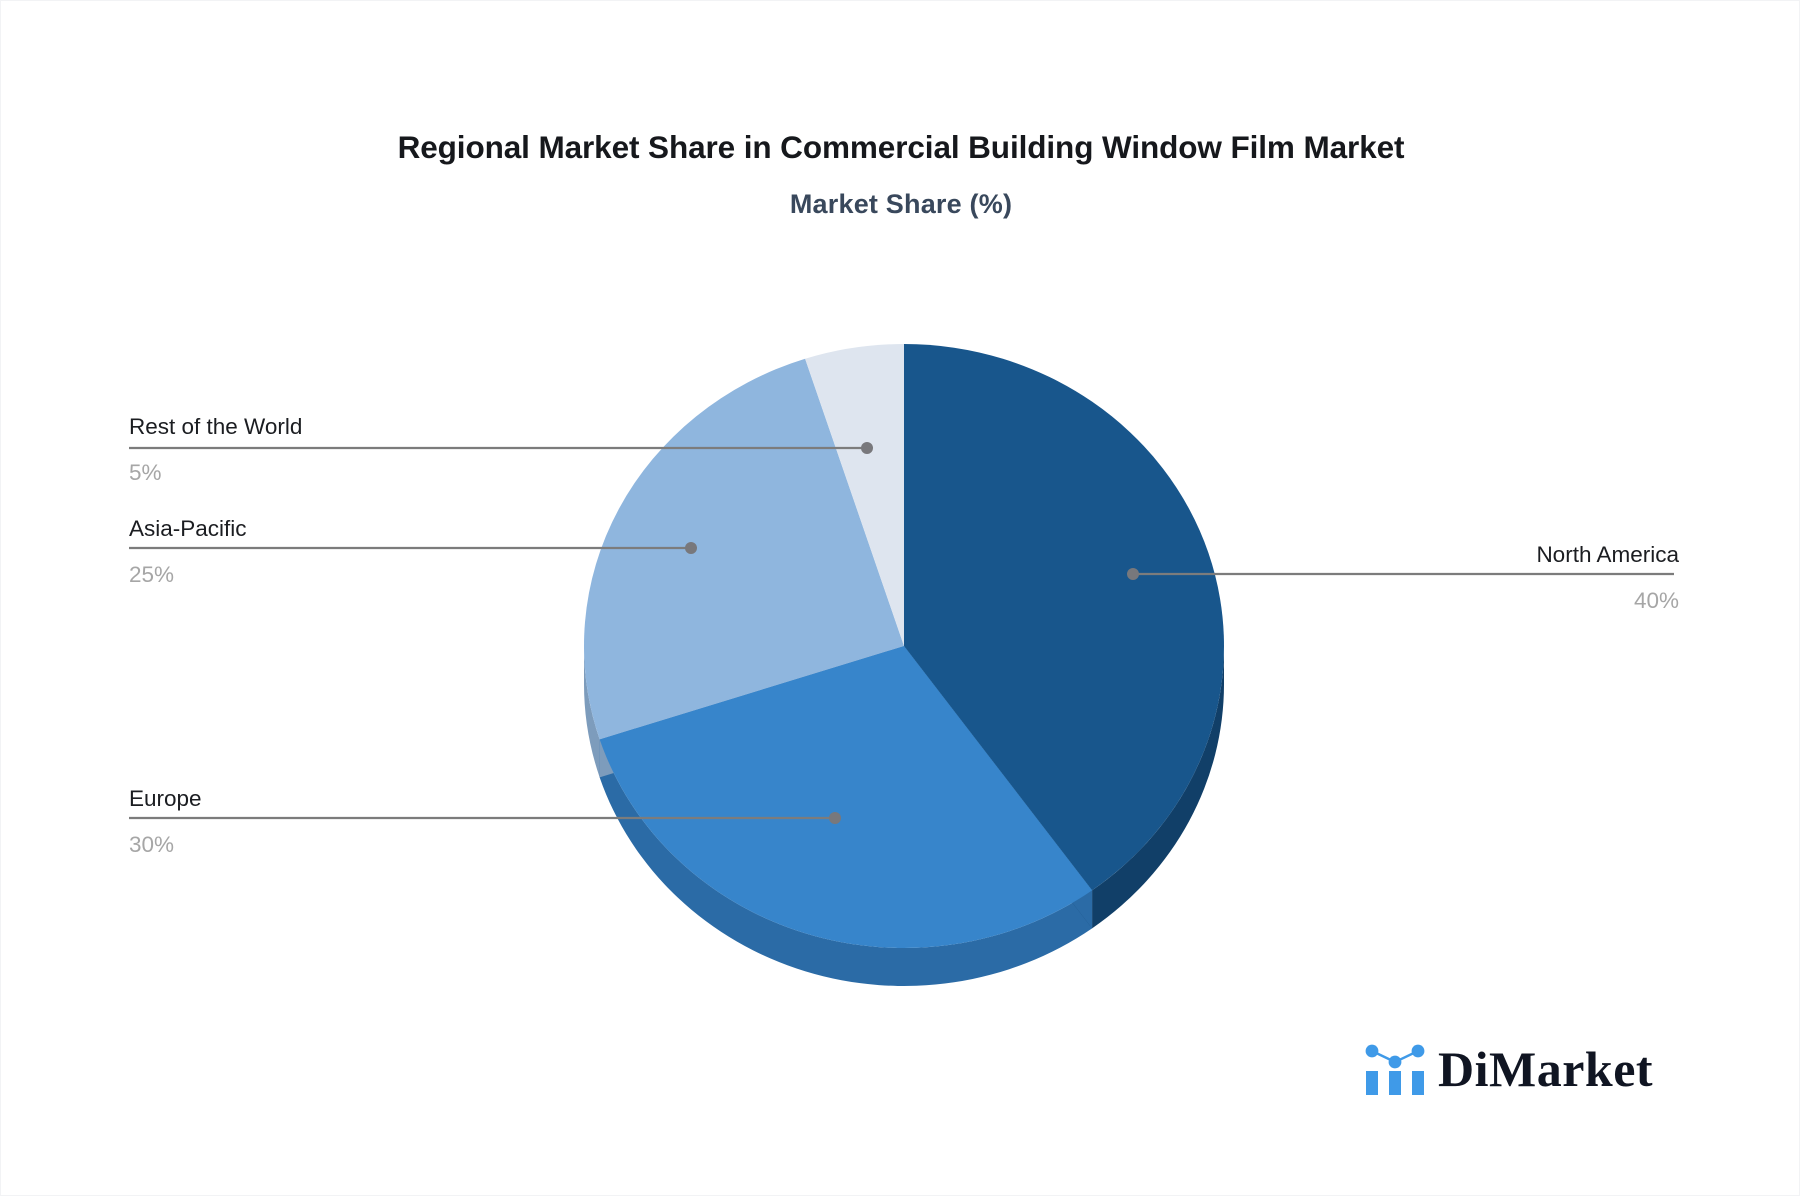  Describe the element at coordinates (1607, 577) in the screenshot. I see `callout-north-america: North America 40%` at that location.